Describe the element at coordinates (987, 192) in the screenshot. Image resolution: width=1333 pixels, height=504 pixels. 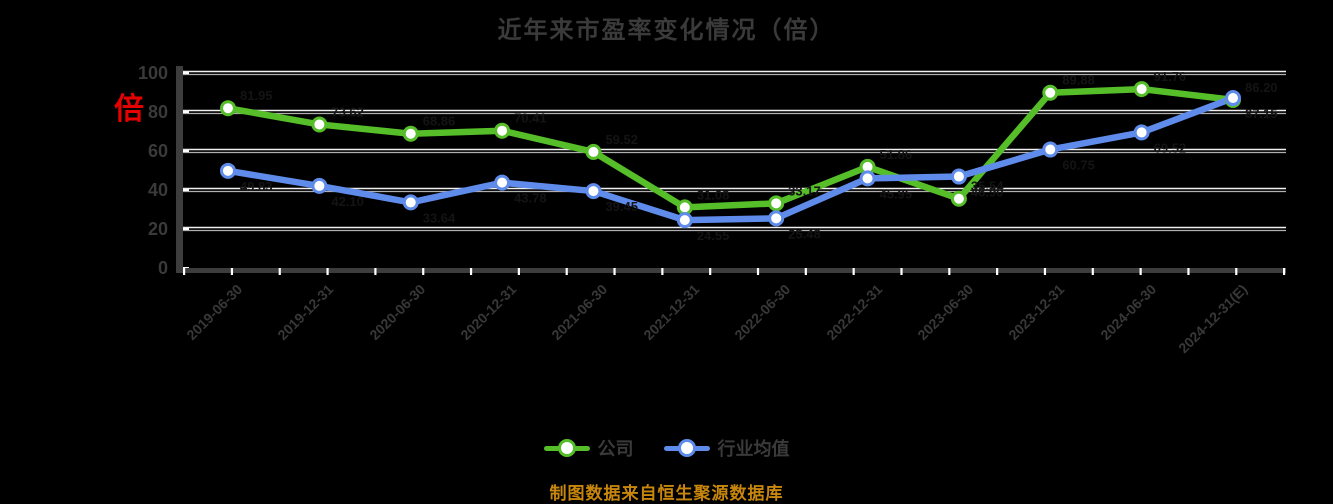
I see `data-point-label-行业均值: 46.90` at that location.